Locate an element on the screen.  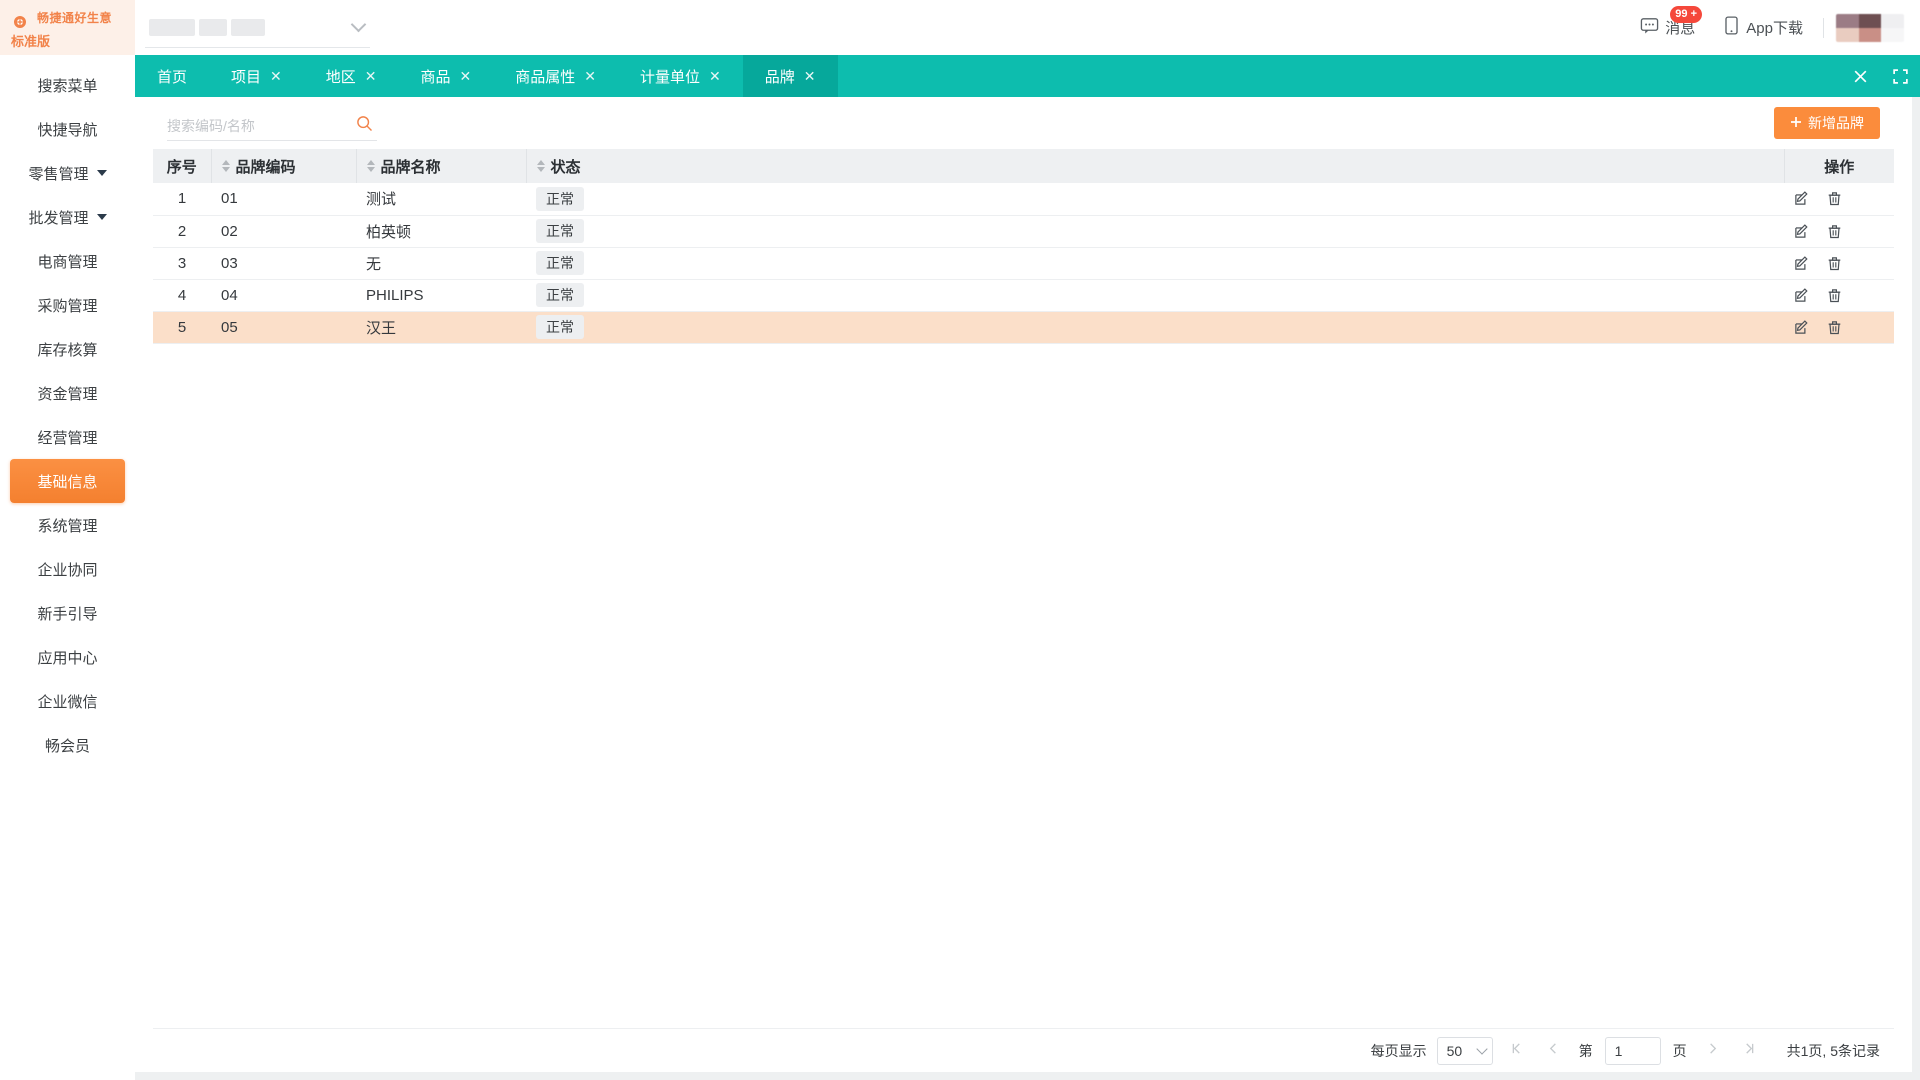
tab-label: 项目 is located at coordinates (246, 77).